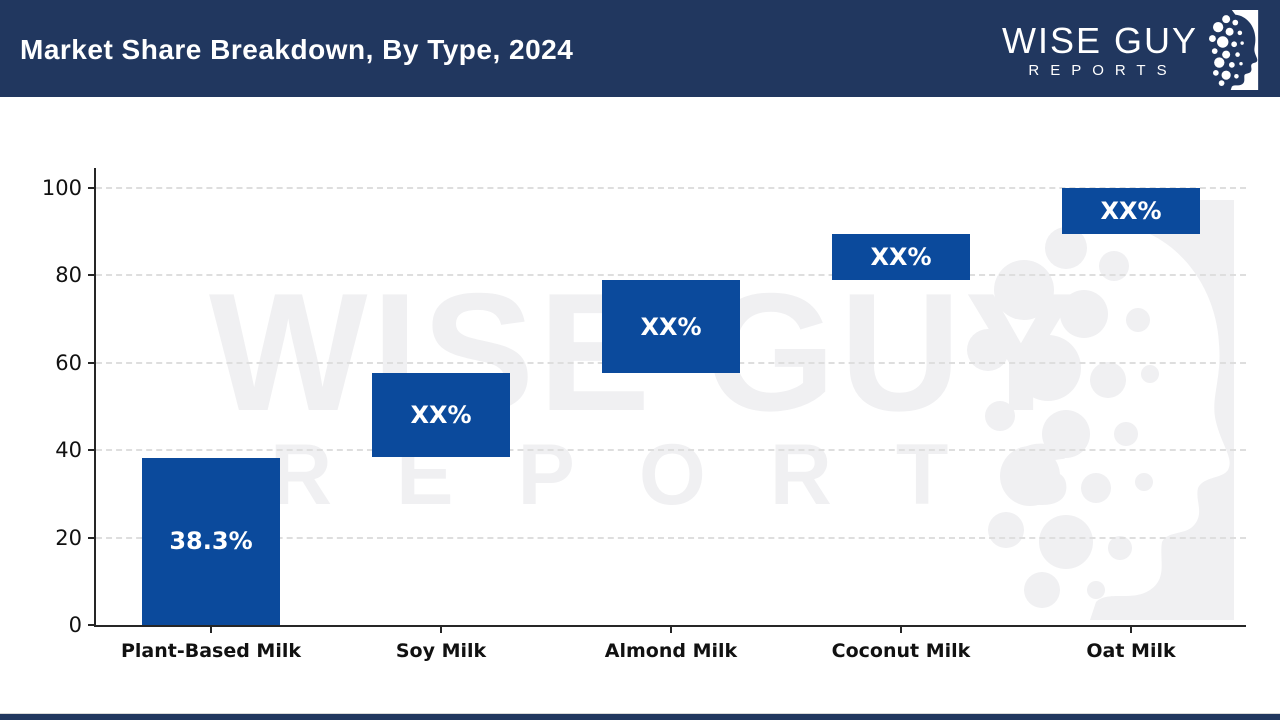 This screenshot has height=720, width=1280. I want to click on bar-oat-milk: XX%, so click(1131, 211).